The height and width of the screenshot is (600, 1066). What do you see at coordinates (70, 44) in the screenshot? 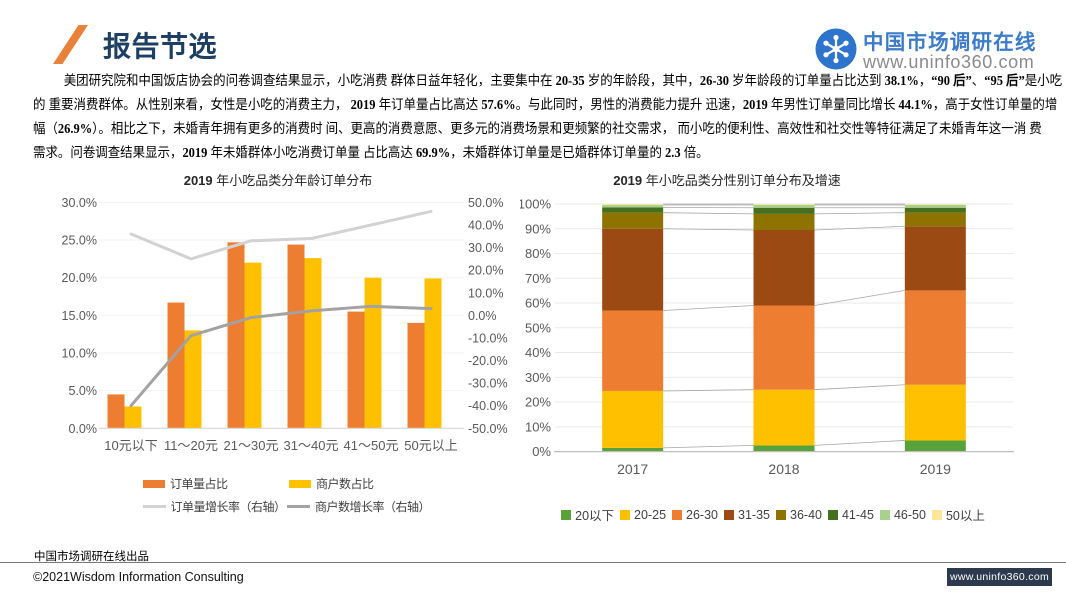
I see `slash-icon` at bounding box center [70, 44].